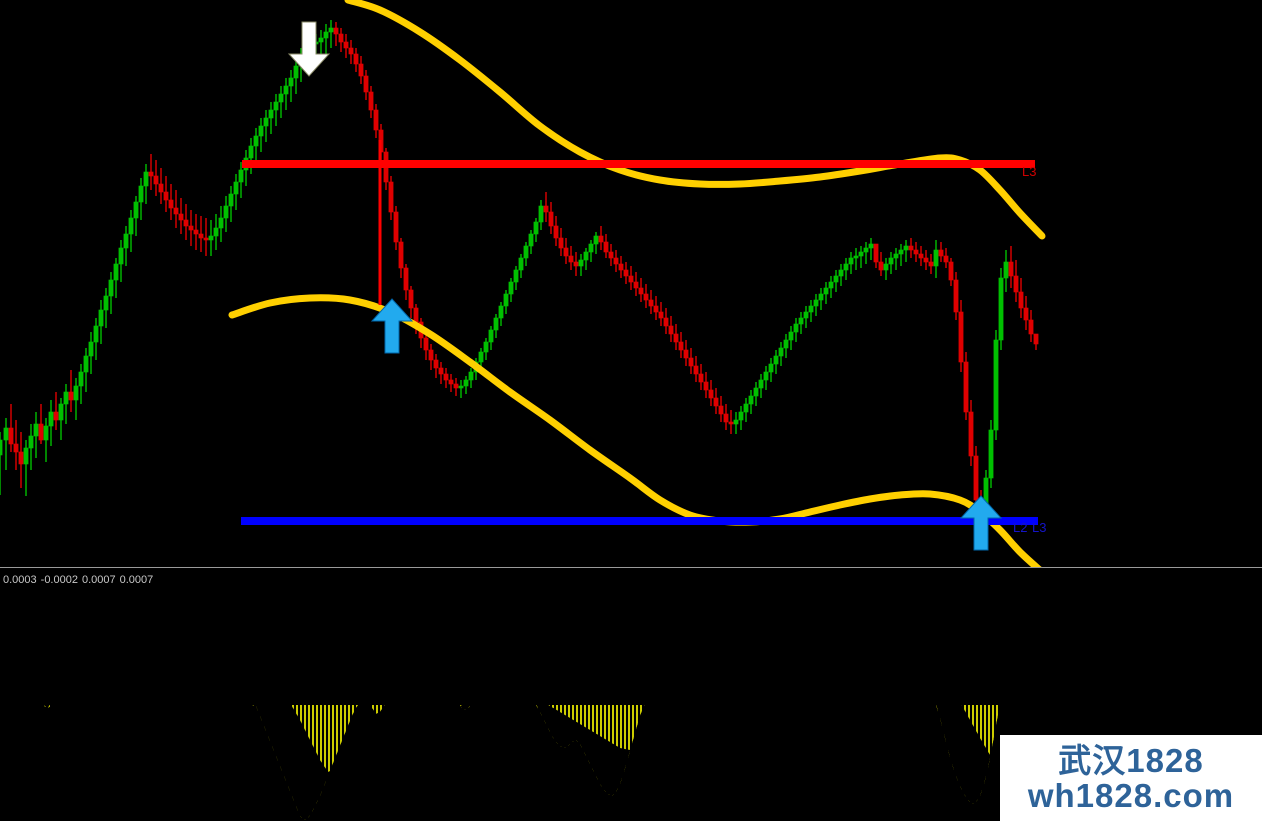  I want to click on watermark-line-1: 武汉1828, so click(1131, 760).